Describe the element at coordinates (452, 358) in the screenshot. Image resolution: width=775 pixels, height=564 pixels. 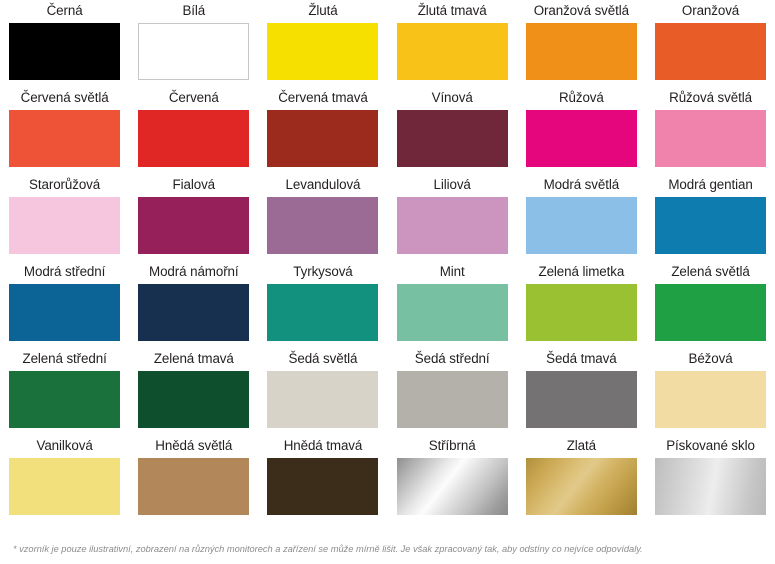
I see `swatch-label: Šedá střední` at that location.